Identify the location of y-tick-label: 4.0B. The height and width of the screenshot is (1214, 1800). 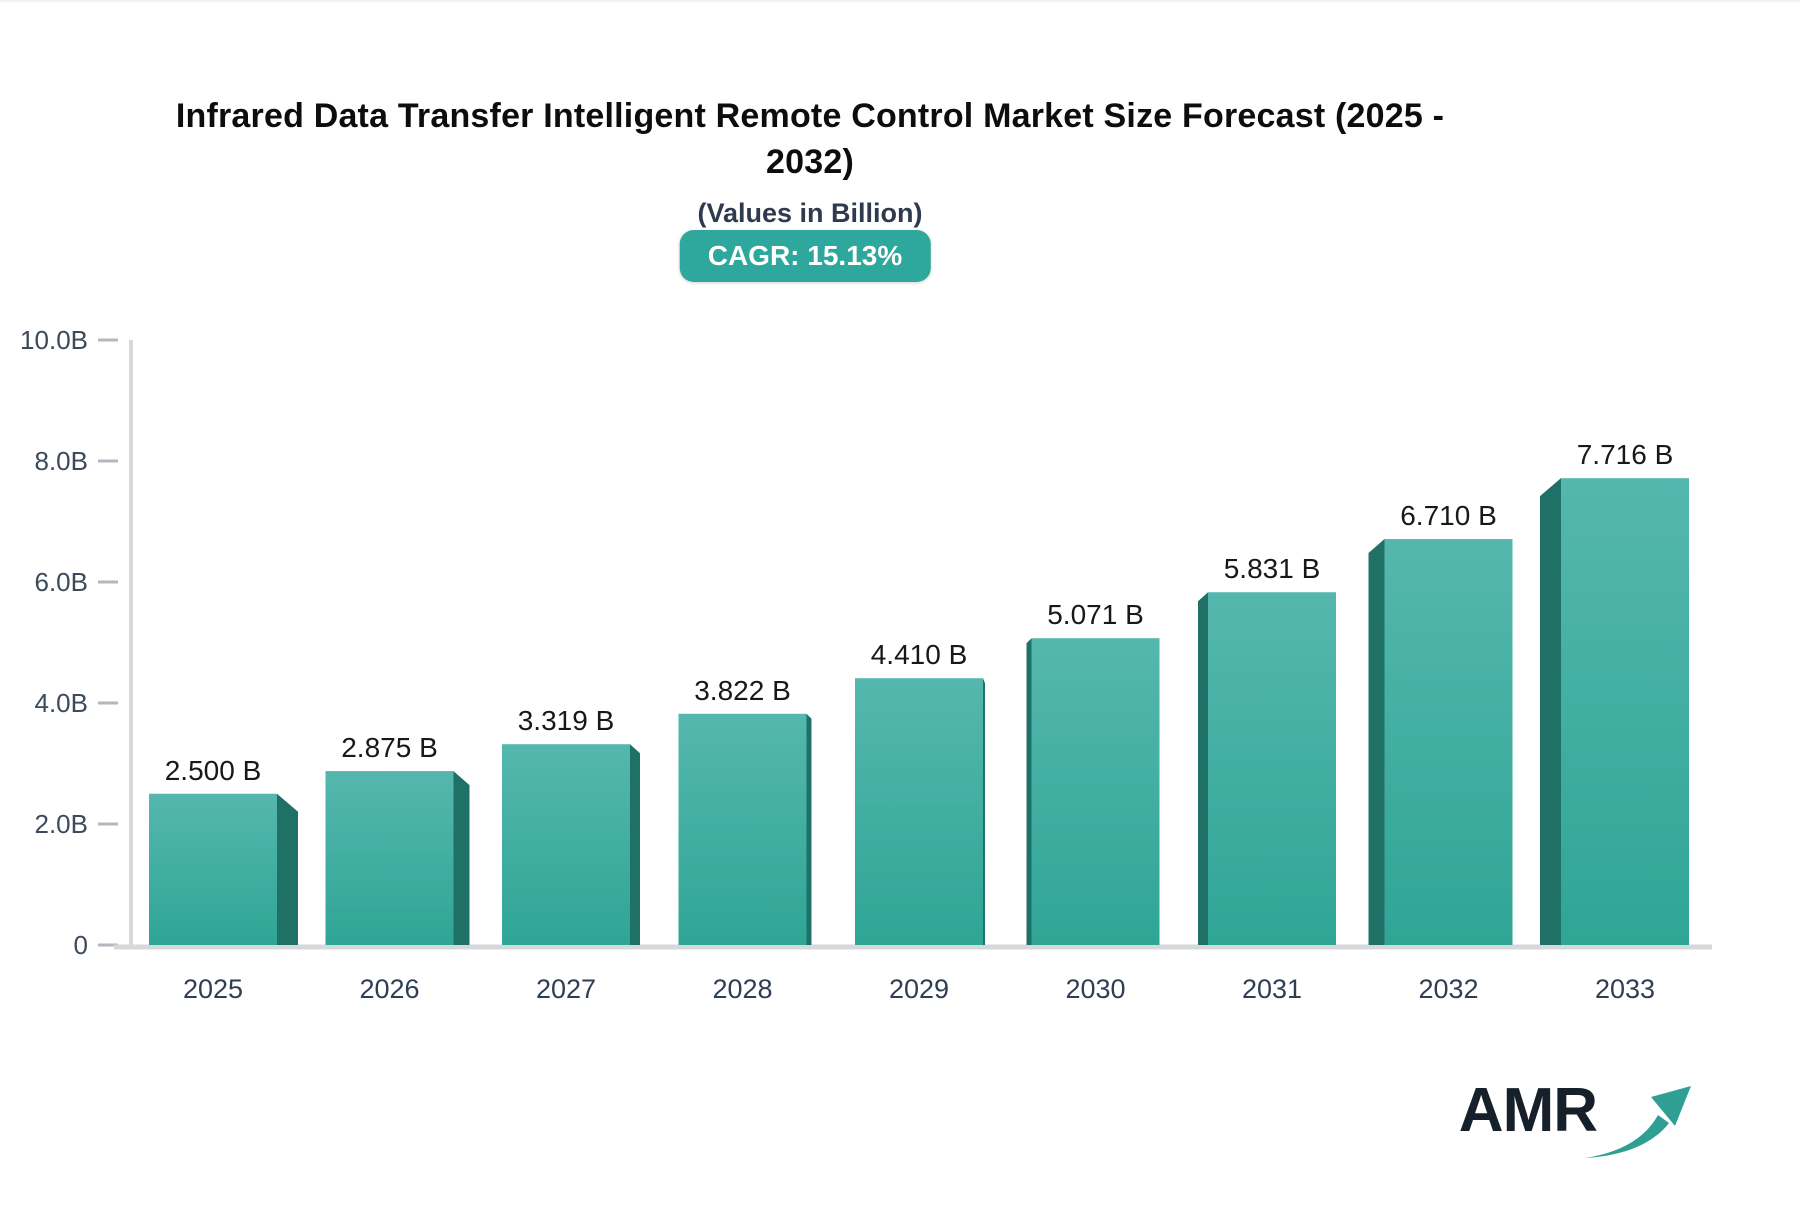
(62, 703).